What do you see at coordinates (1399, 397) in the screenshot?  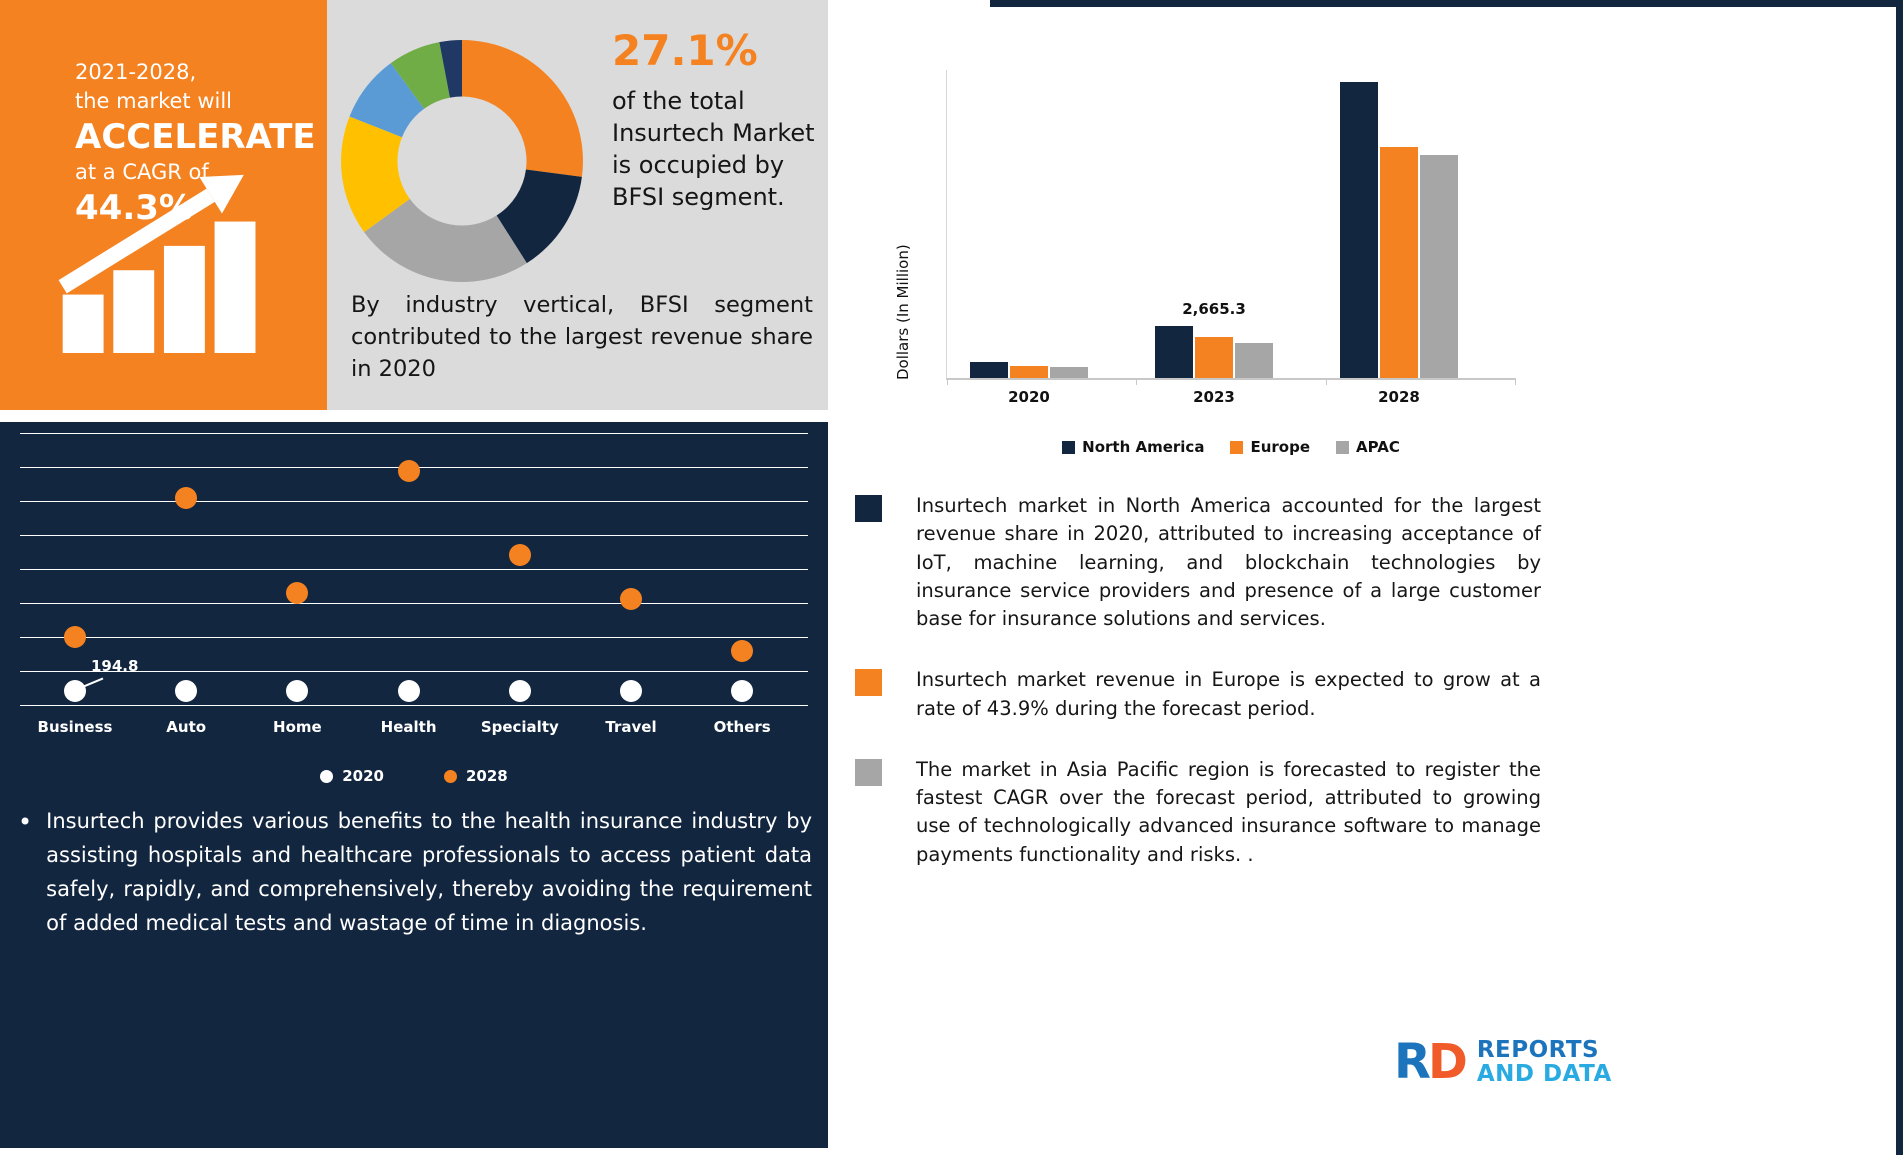 I see `bar-x-label-2028: 2028` at bounding box center [1399, 397].